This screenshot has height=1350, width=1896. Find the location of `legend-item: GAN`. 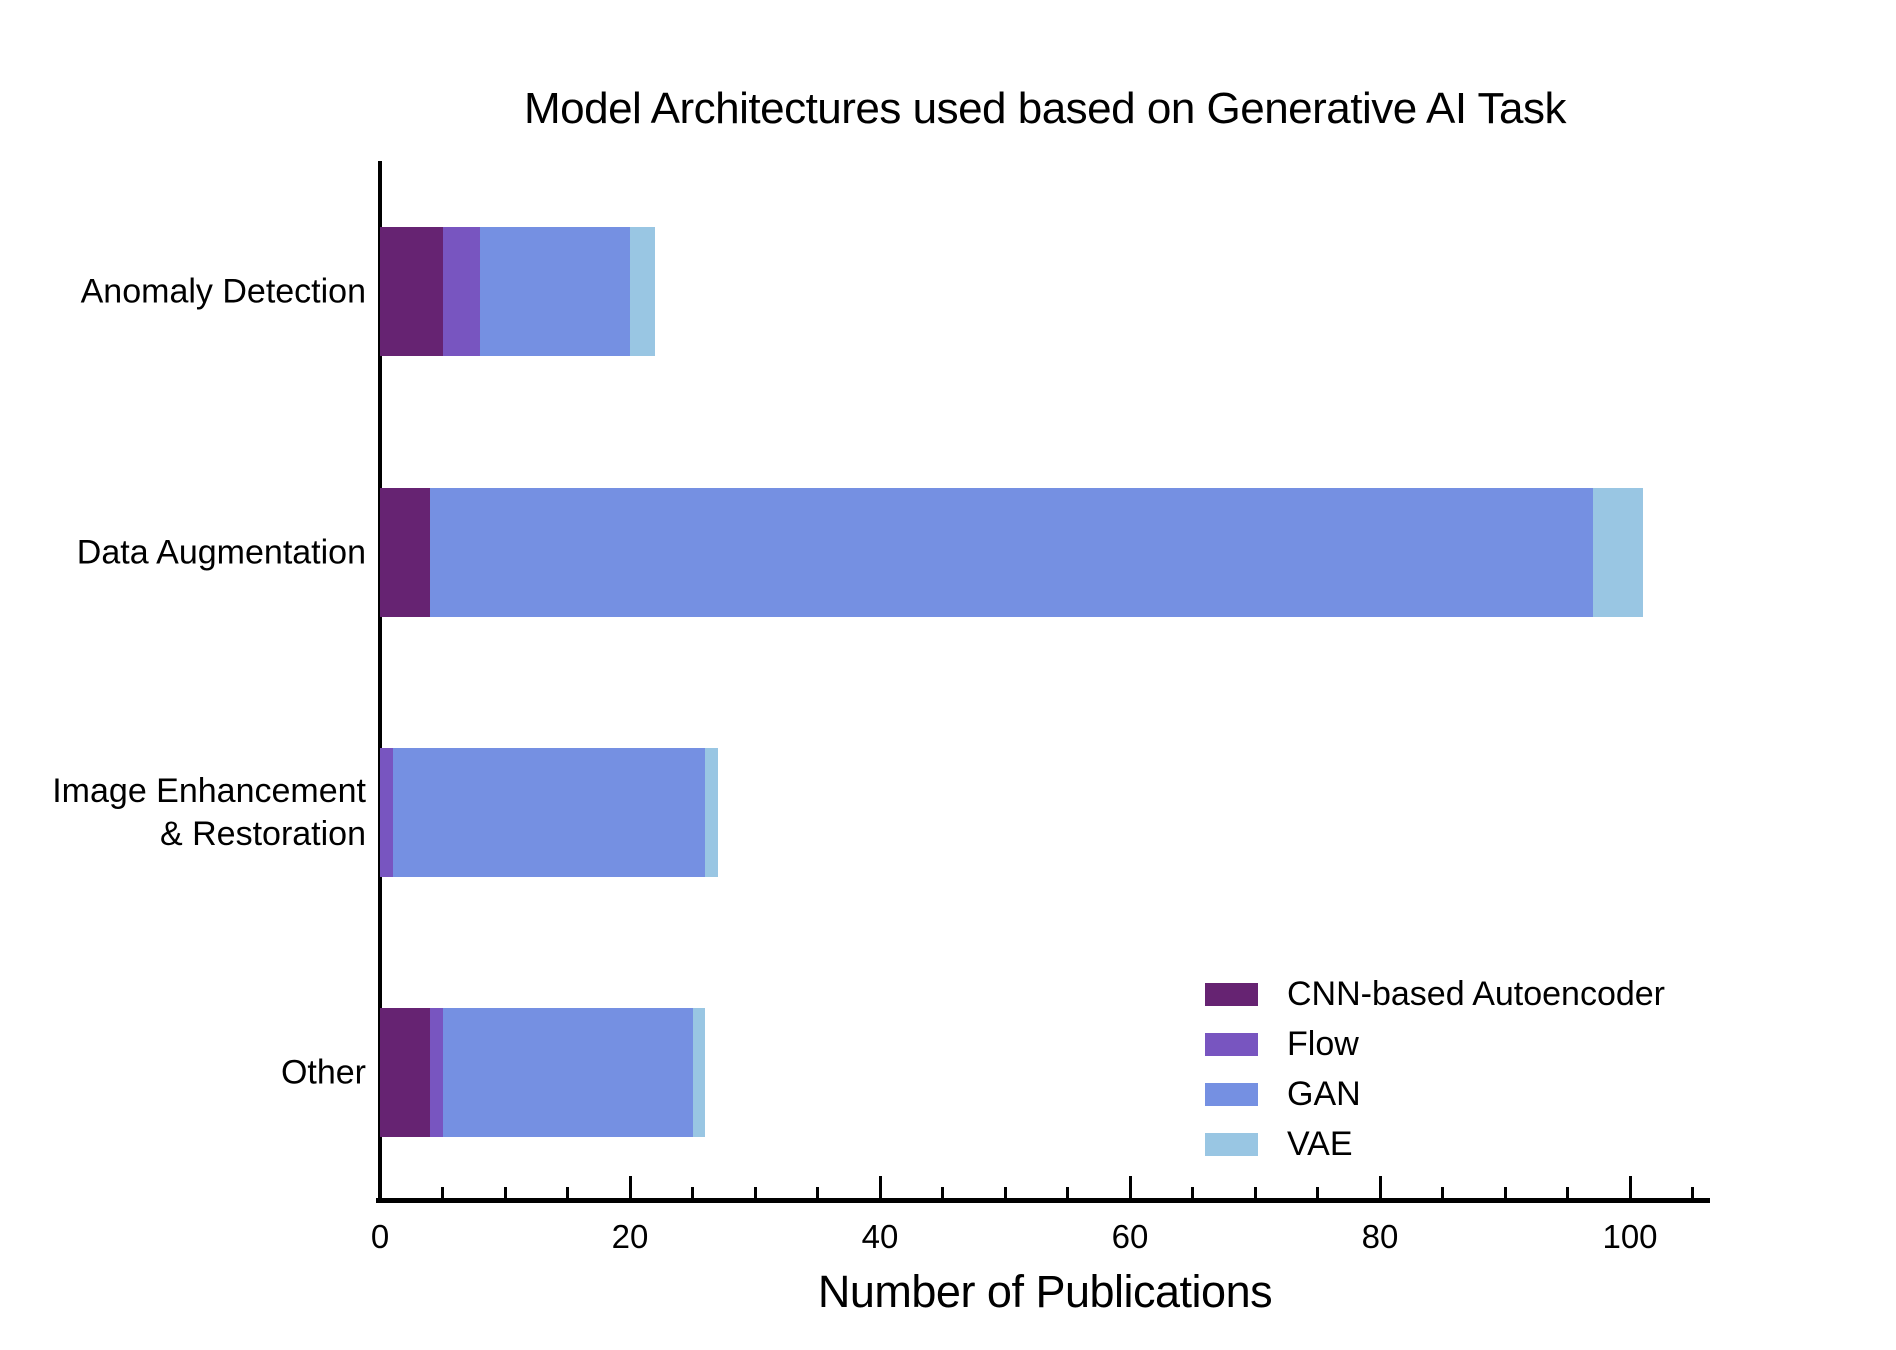

legend-item: GAN is located at coordinates (1283, 1094).